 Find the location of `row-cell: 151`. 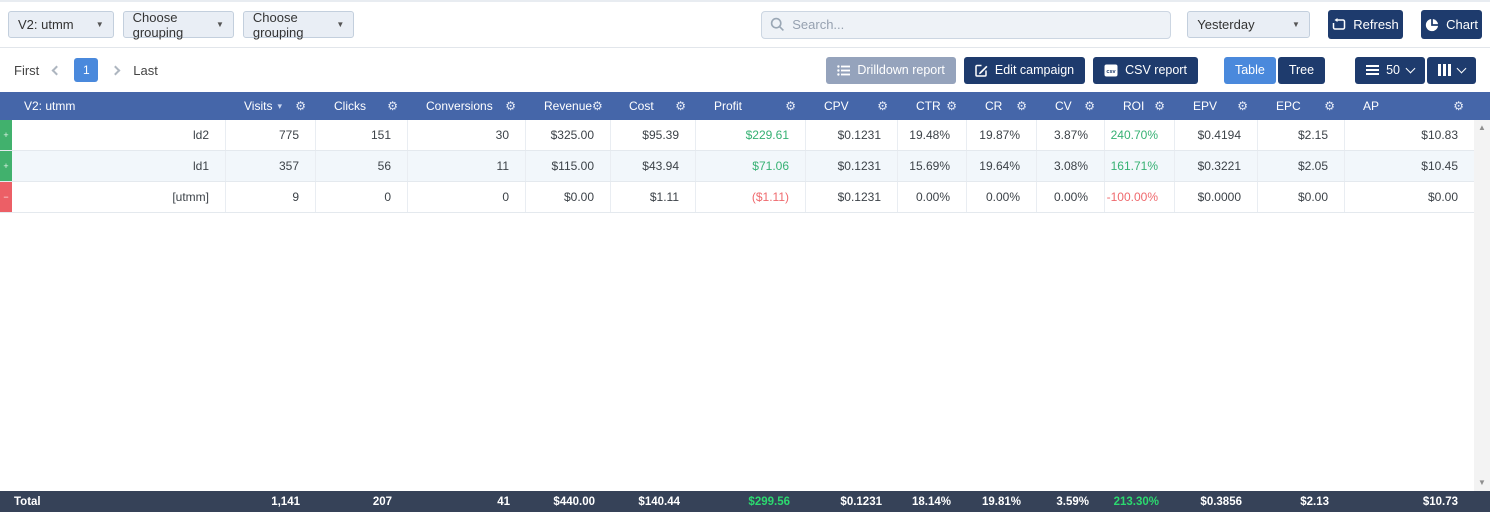

row-cell: 151 is located at coordinates (362, 135).